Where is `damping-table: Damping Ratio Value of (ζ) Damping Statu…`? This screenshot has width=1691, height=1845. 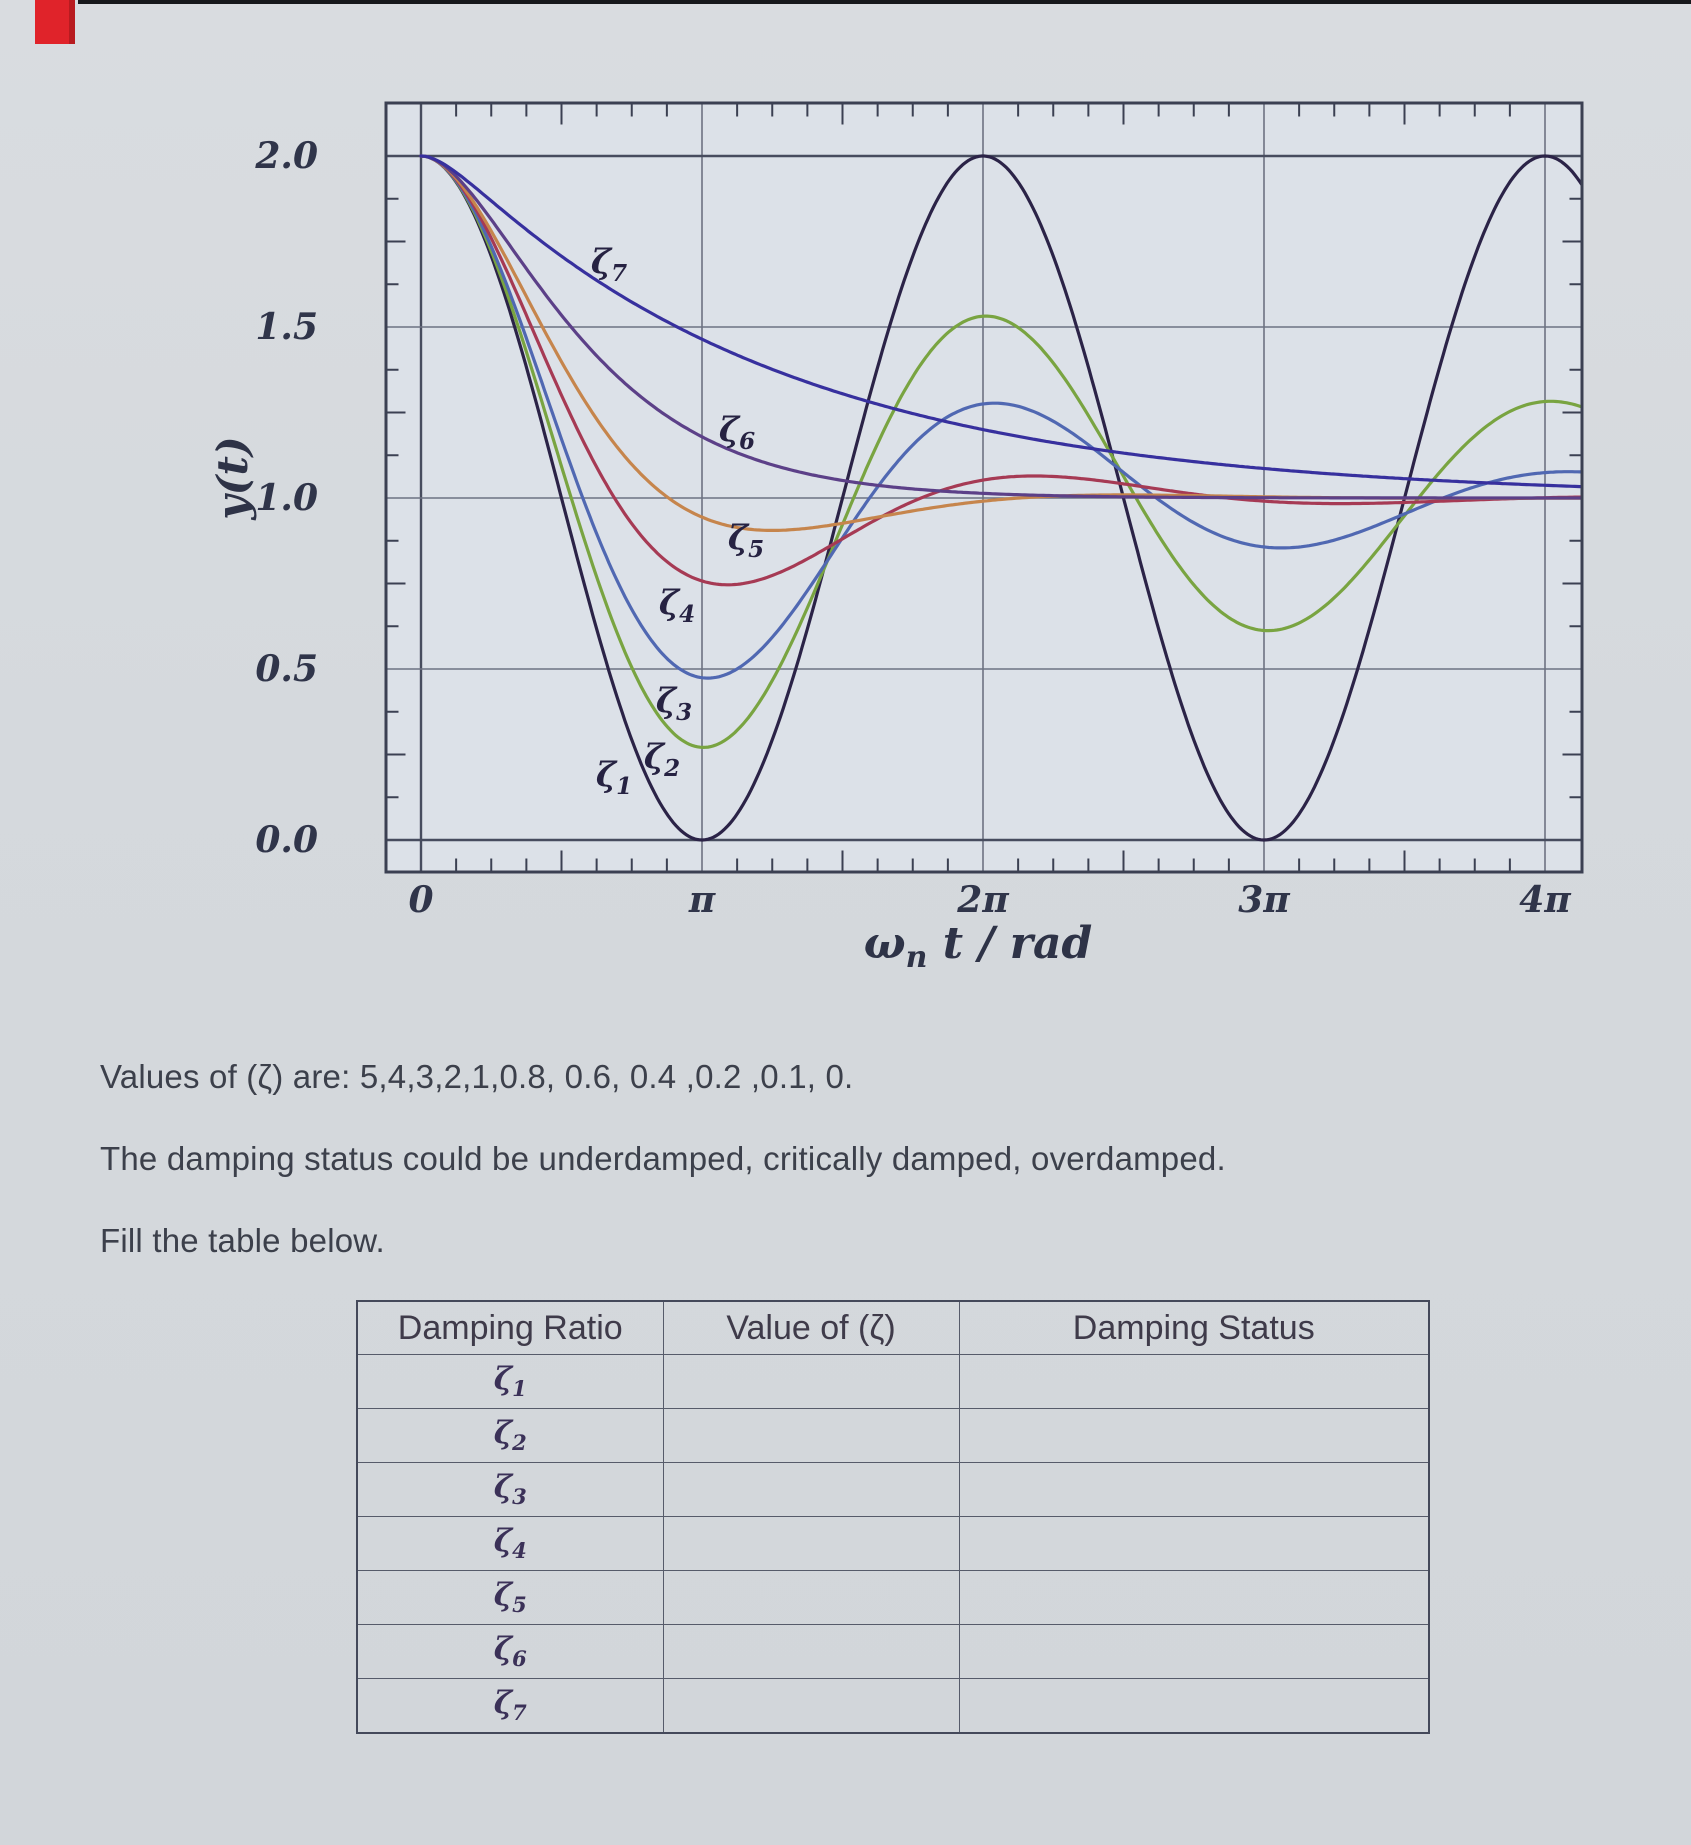
damping-table: Damping Ratio Value of (ζ) Damping Statu… is located at coordinates (893, 1517).